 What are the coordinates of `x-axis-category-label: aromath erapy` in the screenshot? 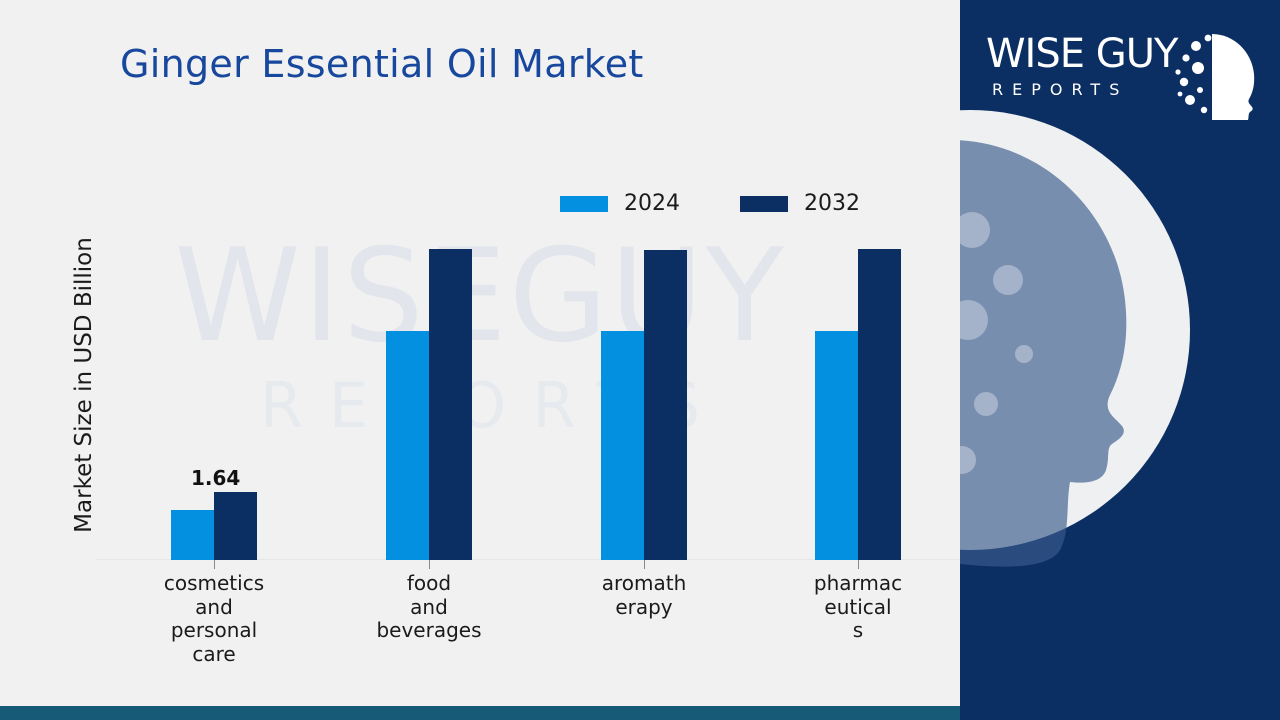 It's located at (644, 595).